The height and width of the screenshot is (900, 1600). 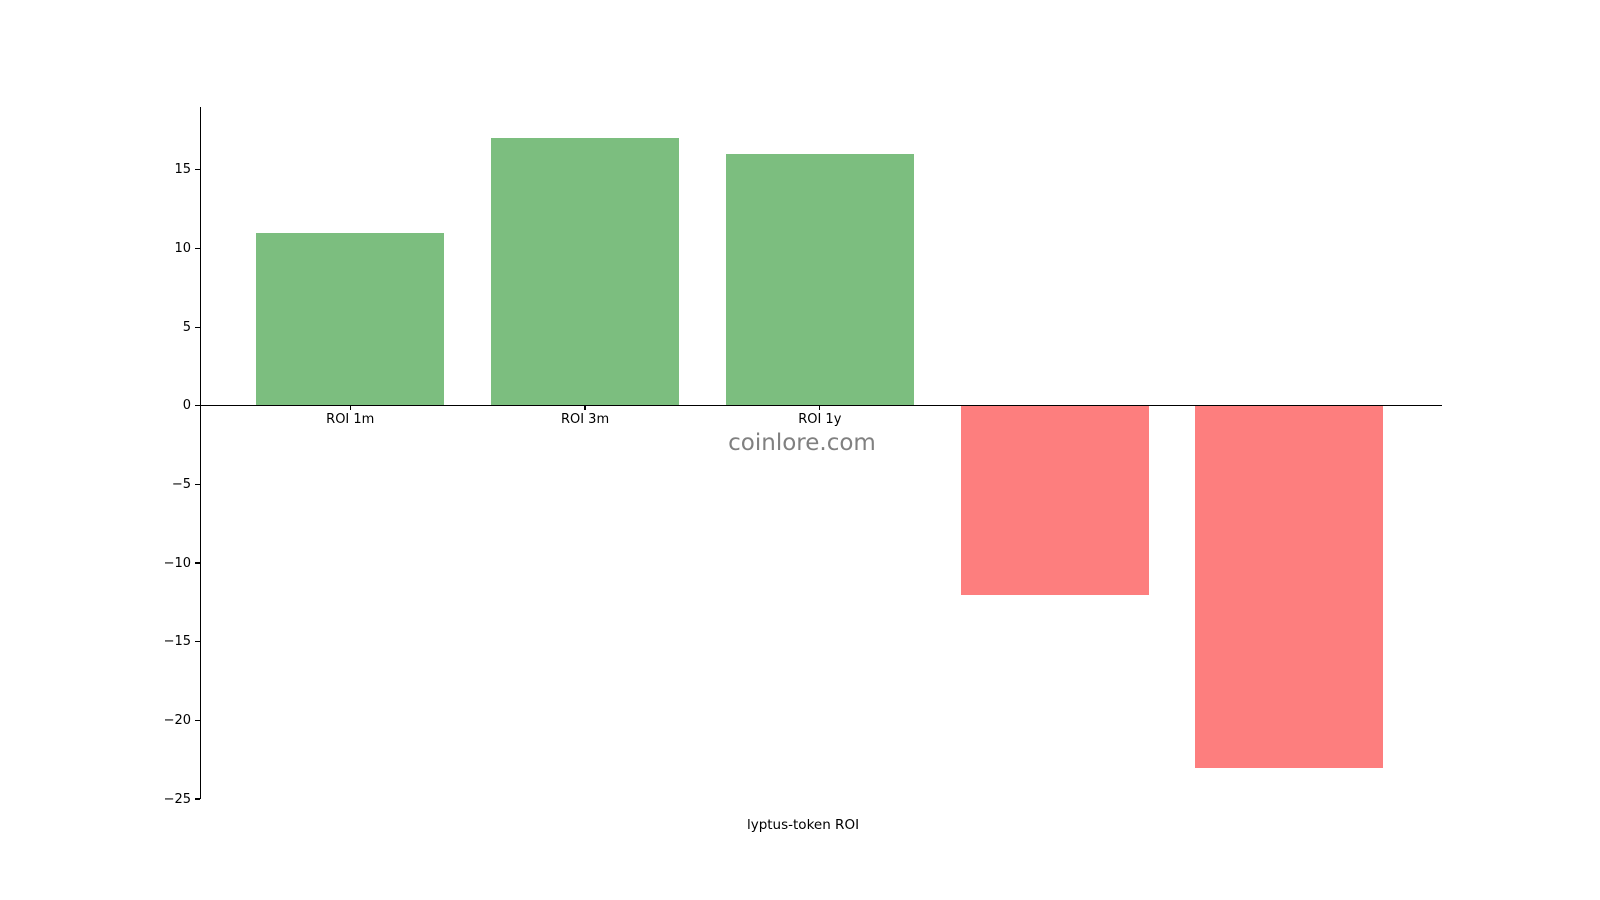 What do you see at coordinates (181, 484) in the screenshot?
I see `y-axis-tick-label: −5` at bounding box center [181, 484].